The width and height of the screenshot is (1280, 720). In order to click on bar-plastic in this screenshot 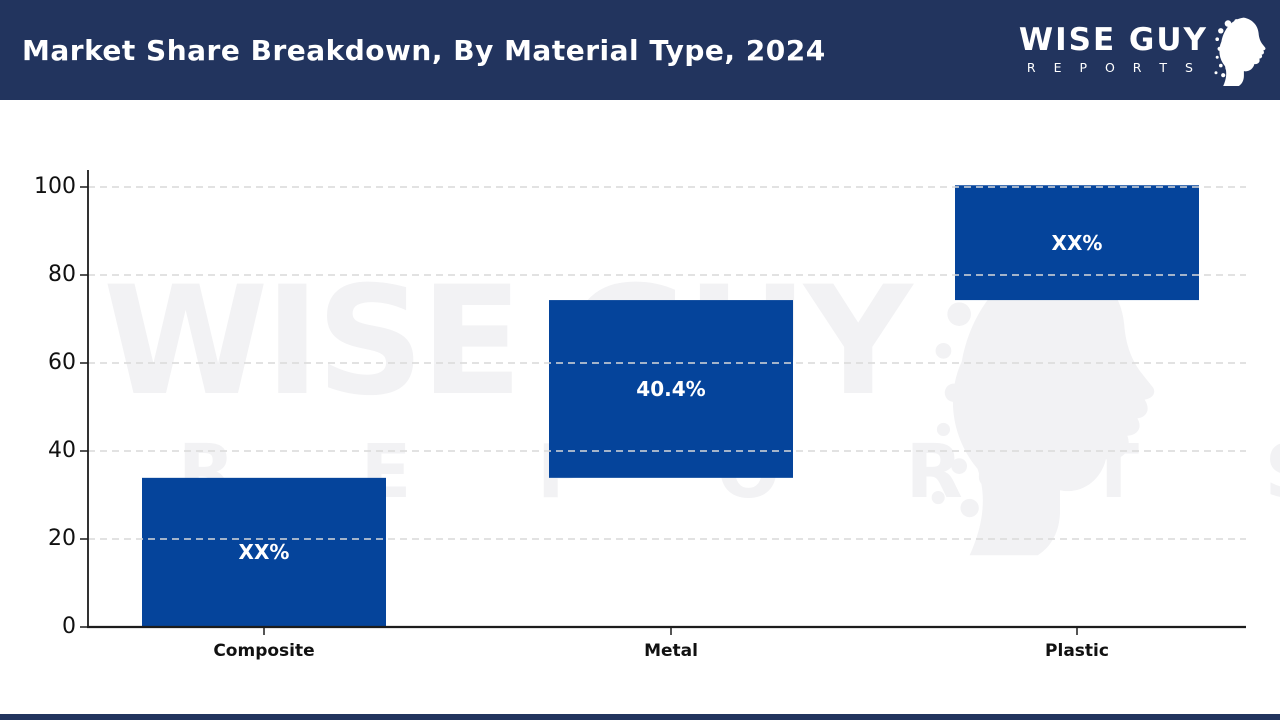, I will do `click(1077, 243)`.